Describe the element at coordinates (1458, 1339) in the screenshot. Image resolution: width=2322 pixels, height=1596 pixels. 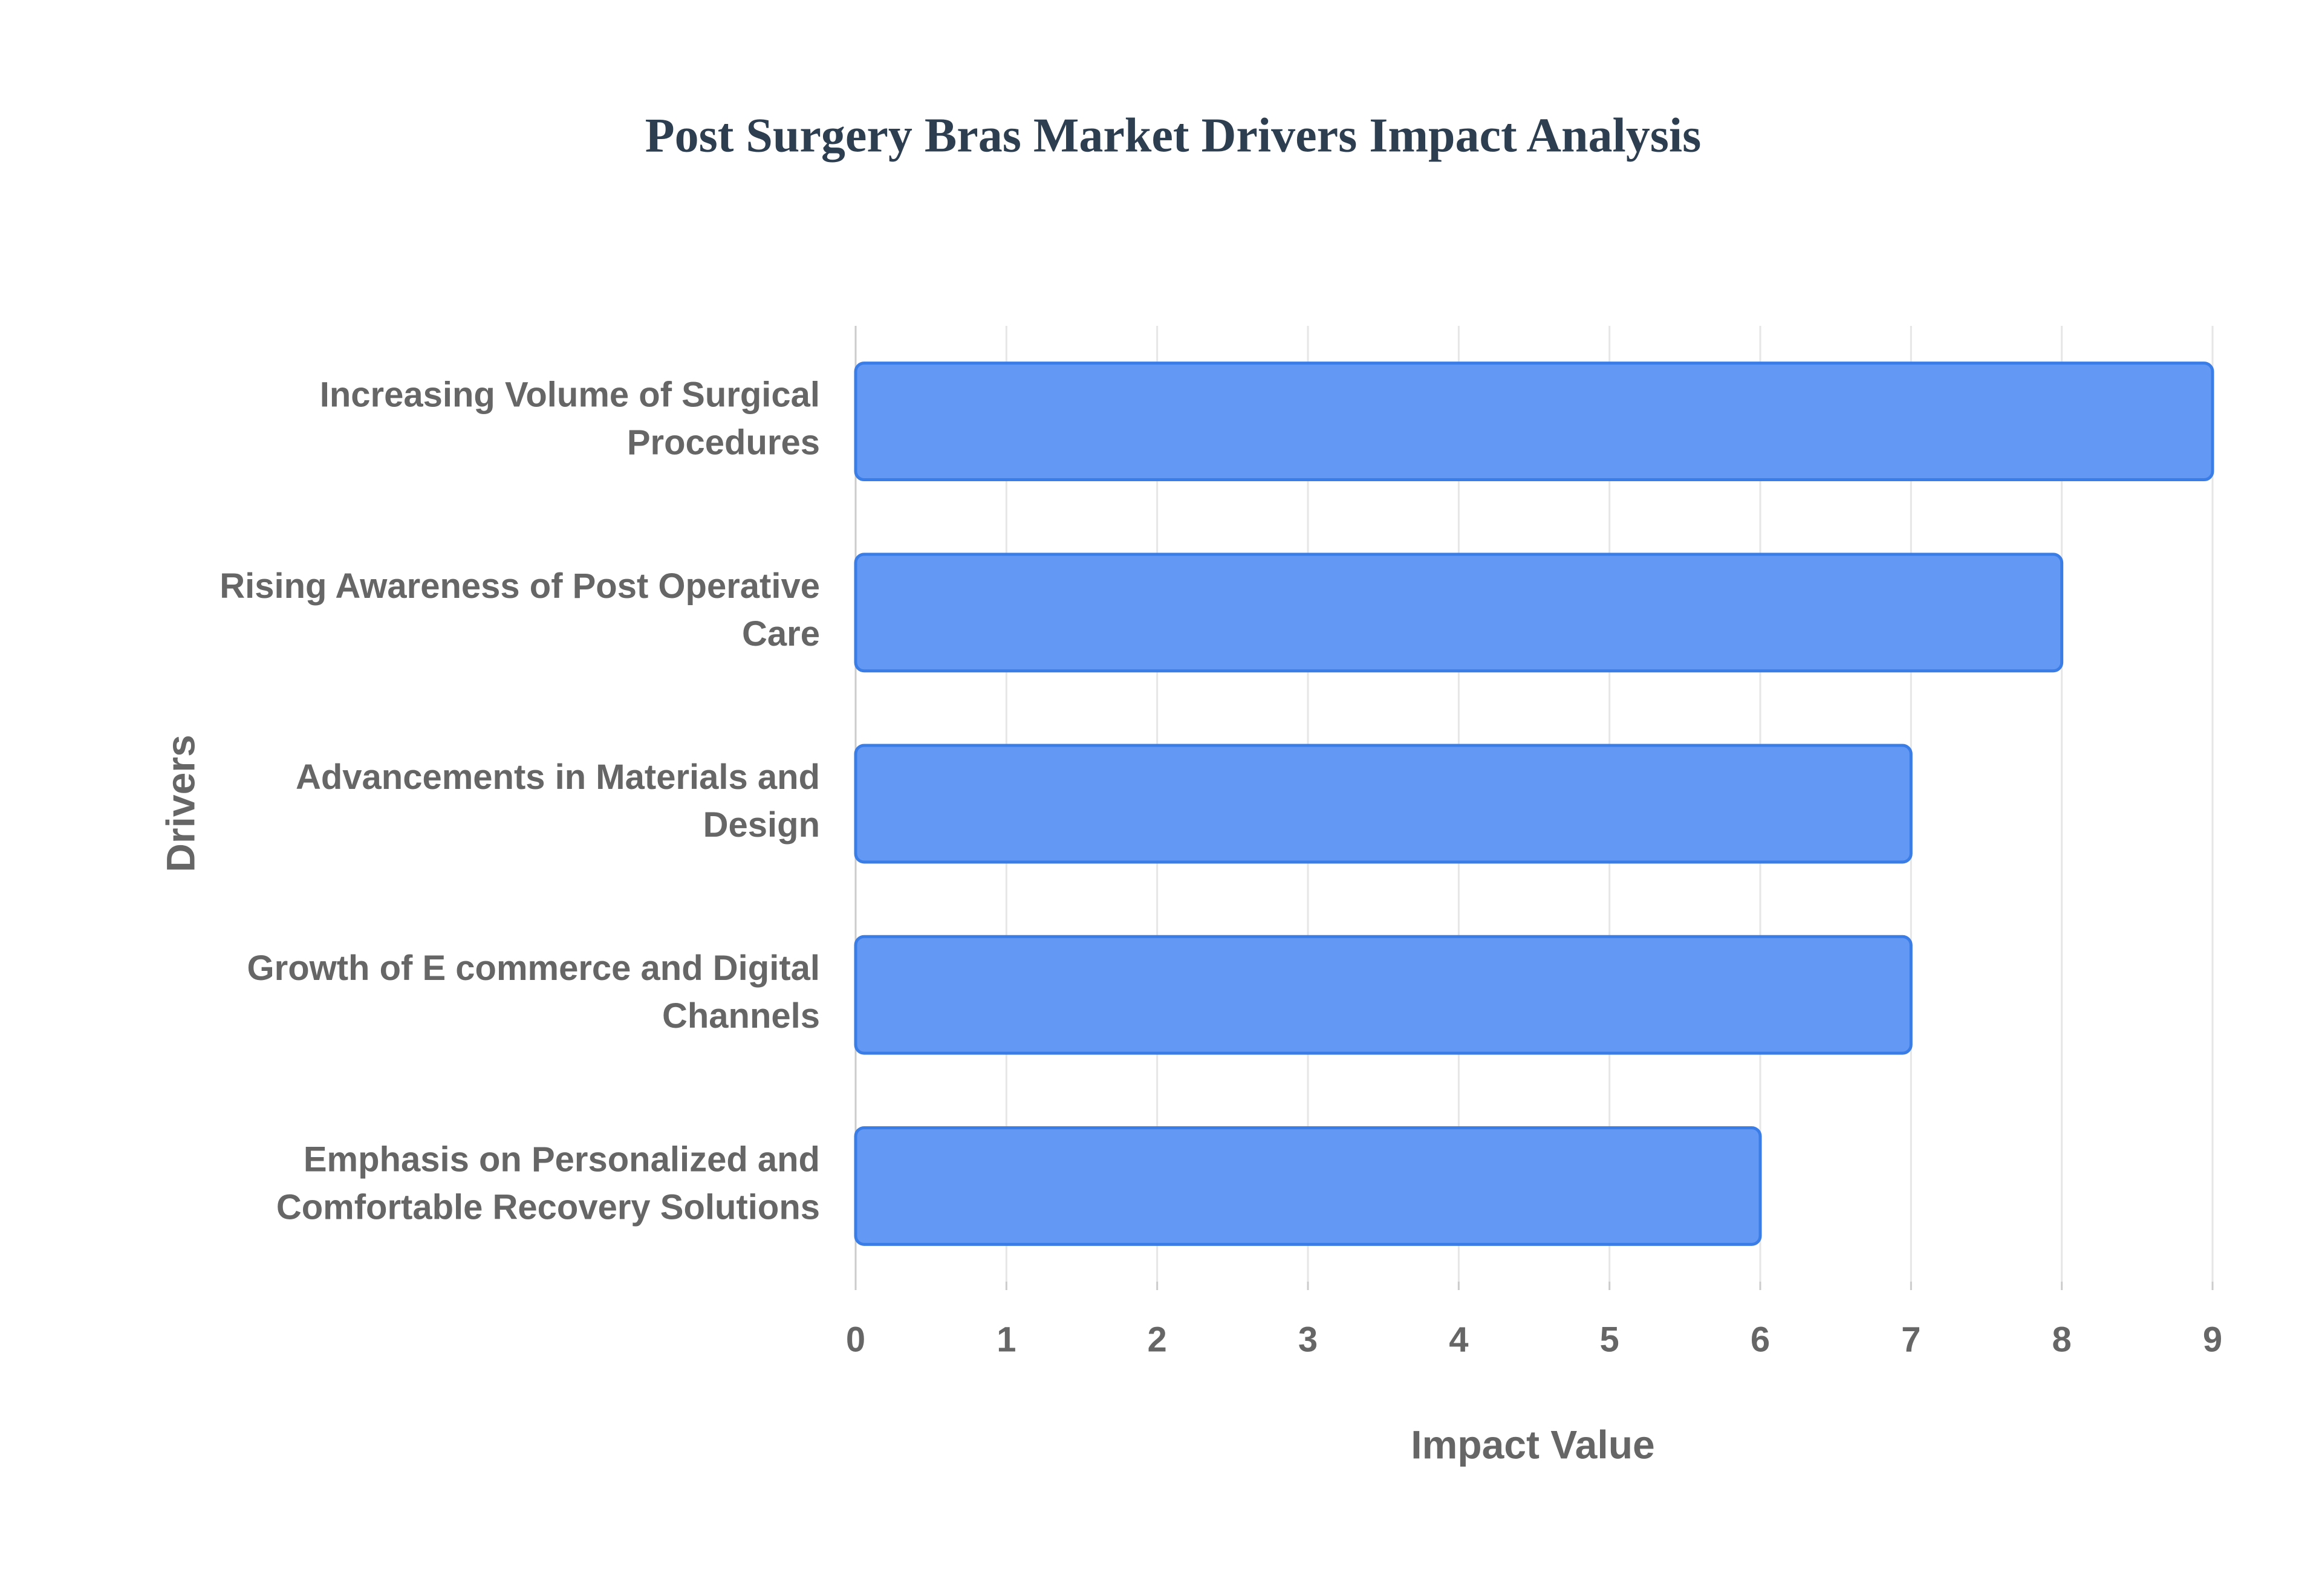
I see `x-tick-label: 4` at that location.